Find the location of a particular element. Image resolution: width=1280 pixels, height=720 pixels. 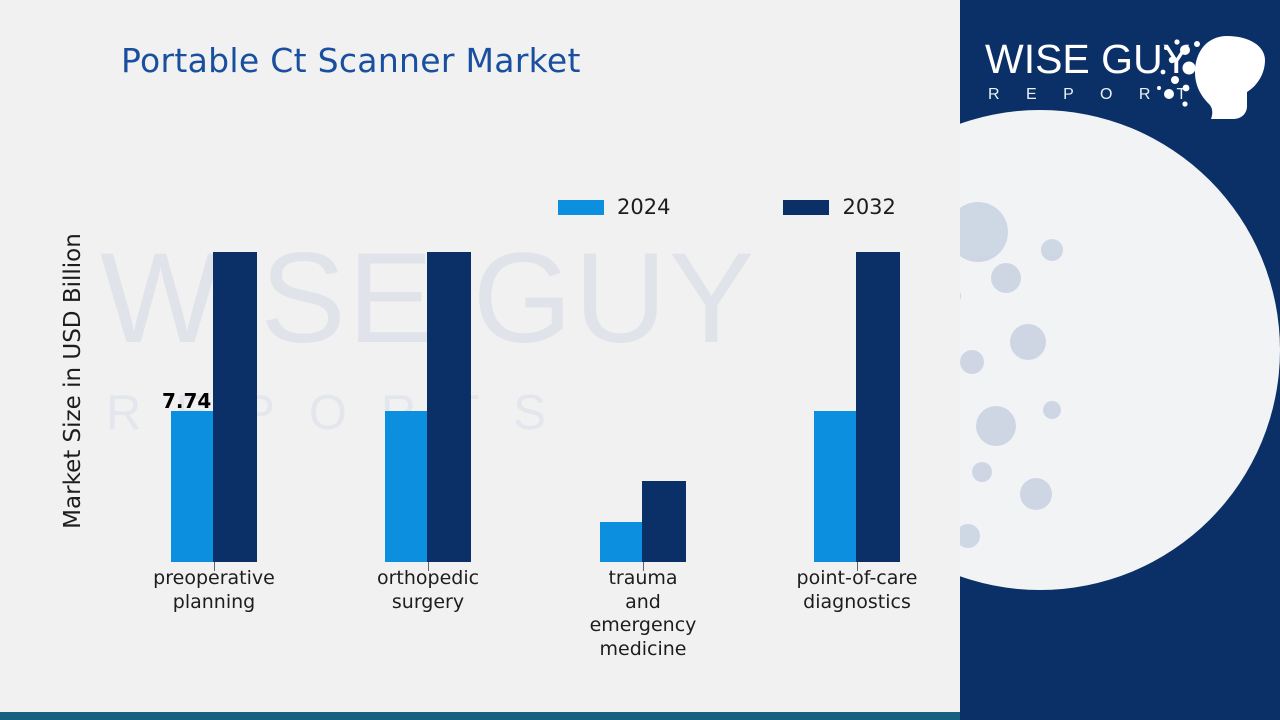

legend-label-2024: 2024 is located at coordinates (644, 207).